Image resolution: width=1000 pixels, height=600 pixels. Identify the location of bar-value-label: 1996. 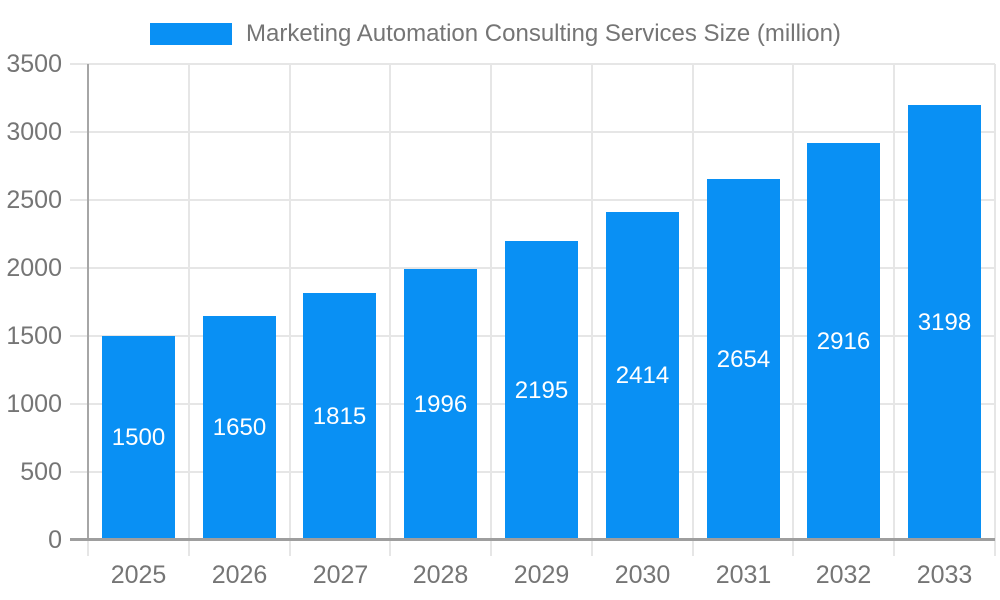
(440, 404).